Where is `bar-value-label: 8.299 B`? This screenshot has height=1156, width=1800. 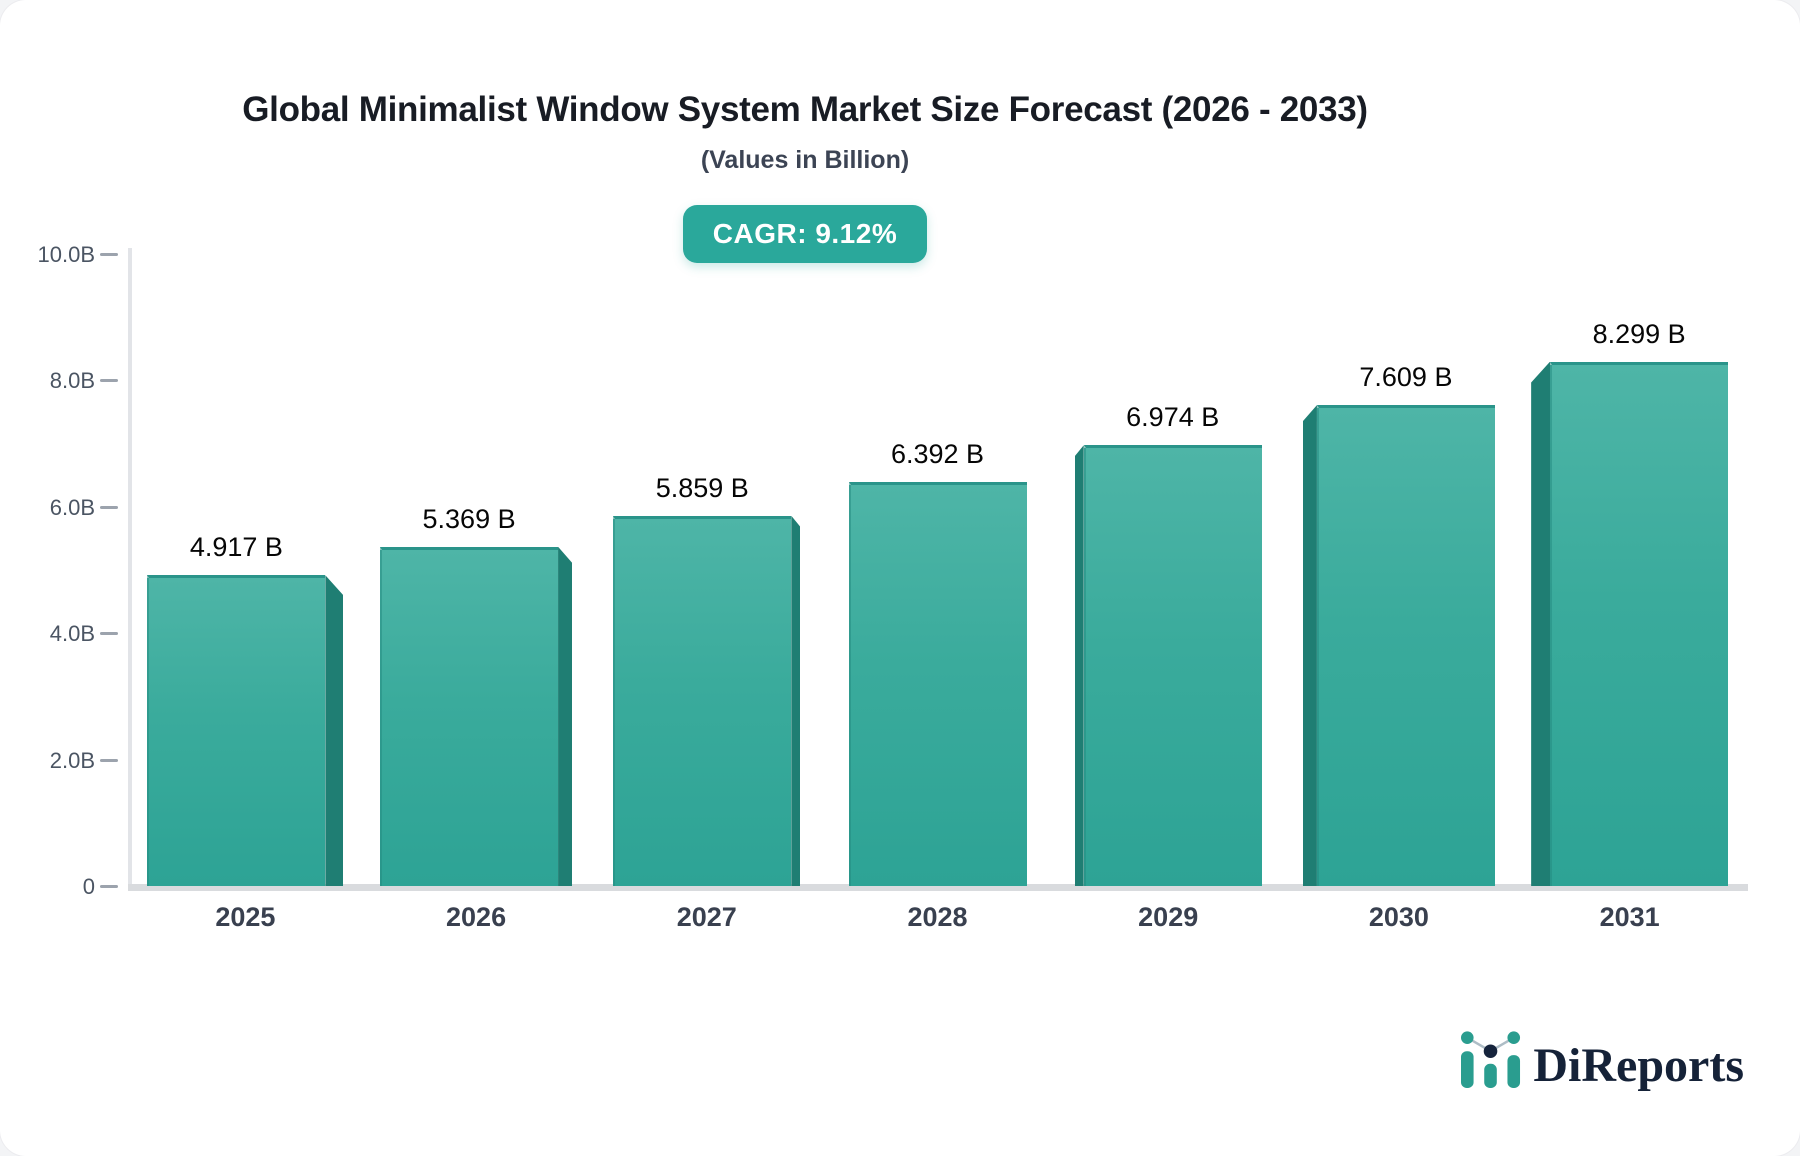
bar-value-label: 8.299 B is located at coordinates (1639, 333).